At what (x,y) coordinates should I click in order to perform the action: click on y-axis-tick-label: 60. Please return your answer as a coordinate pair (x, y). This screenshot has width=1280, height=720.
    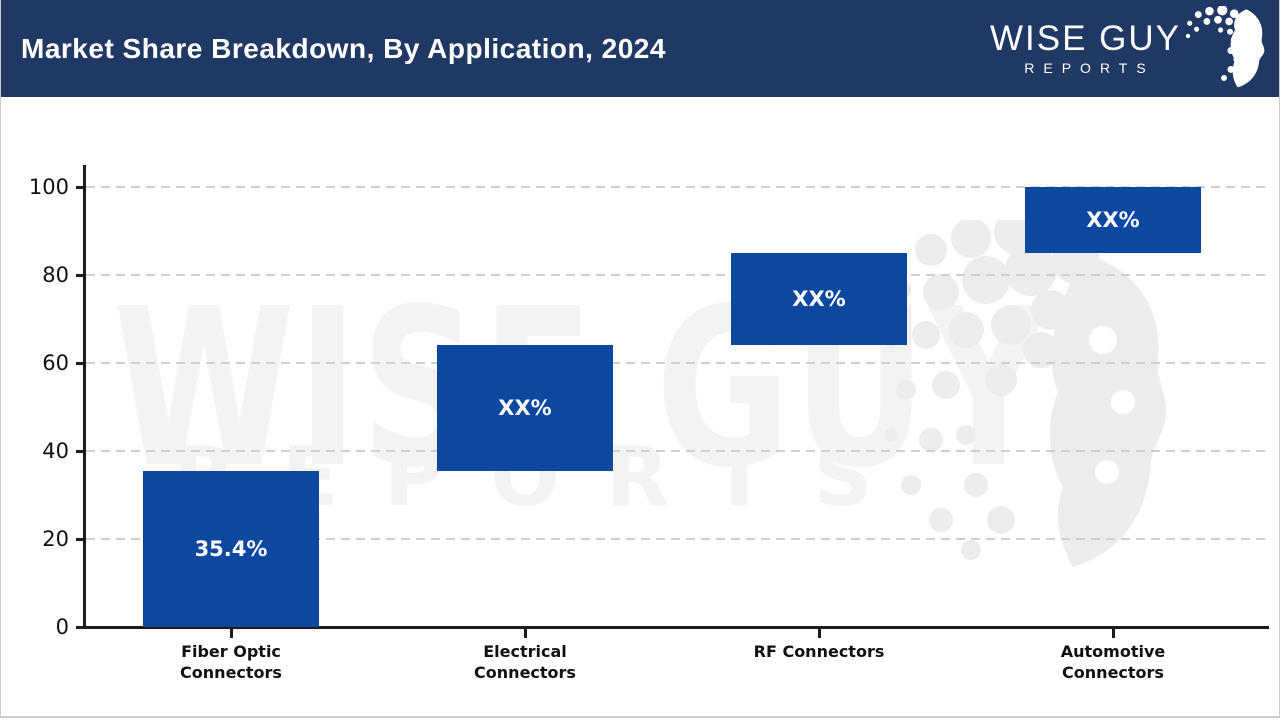
    Looking at the image, I should click on (55, 363).